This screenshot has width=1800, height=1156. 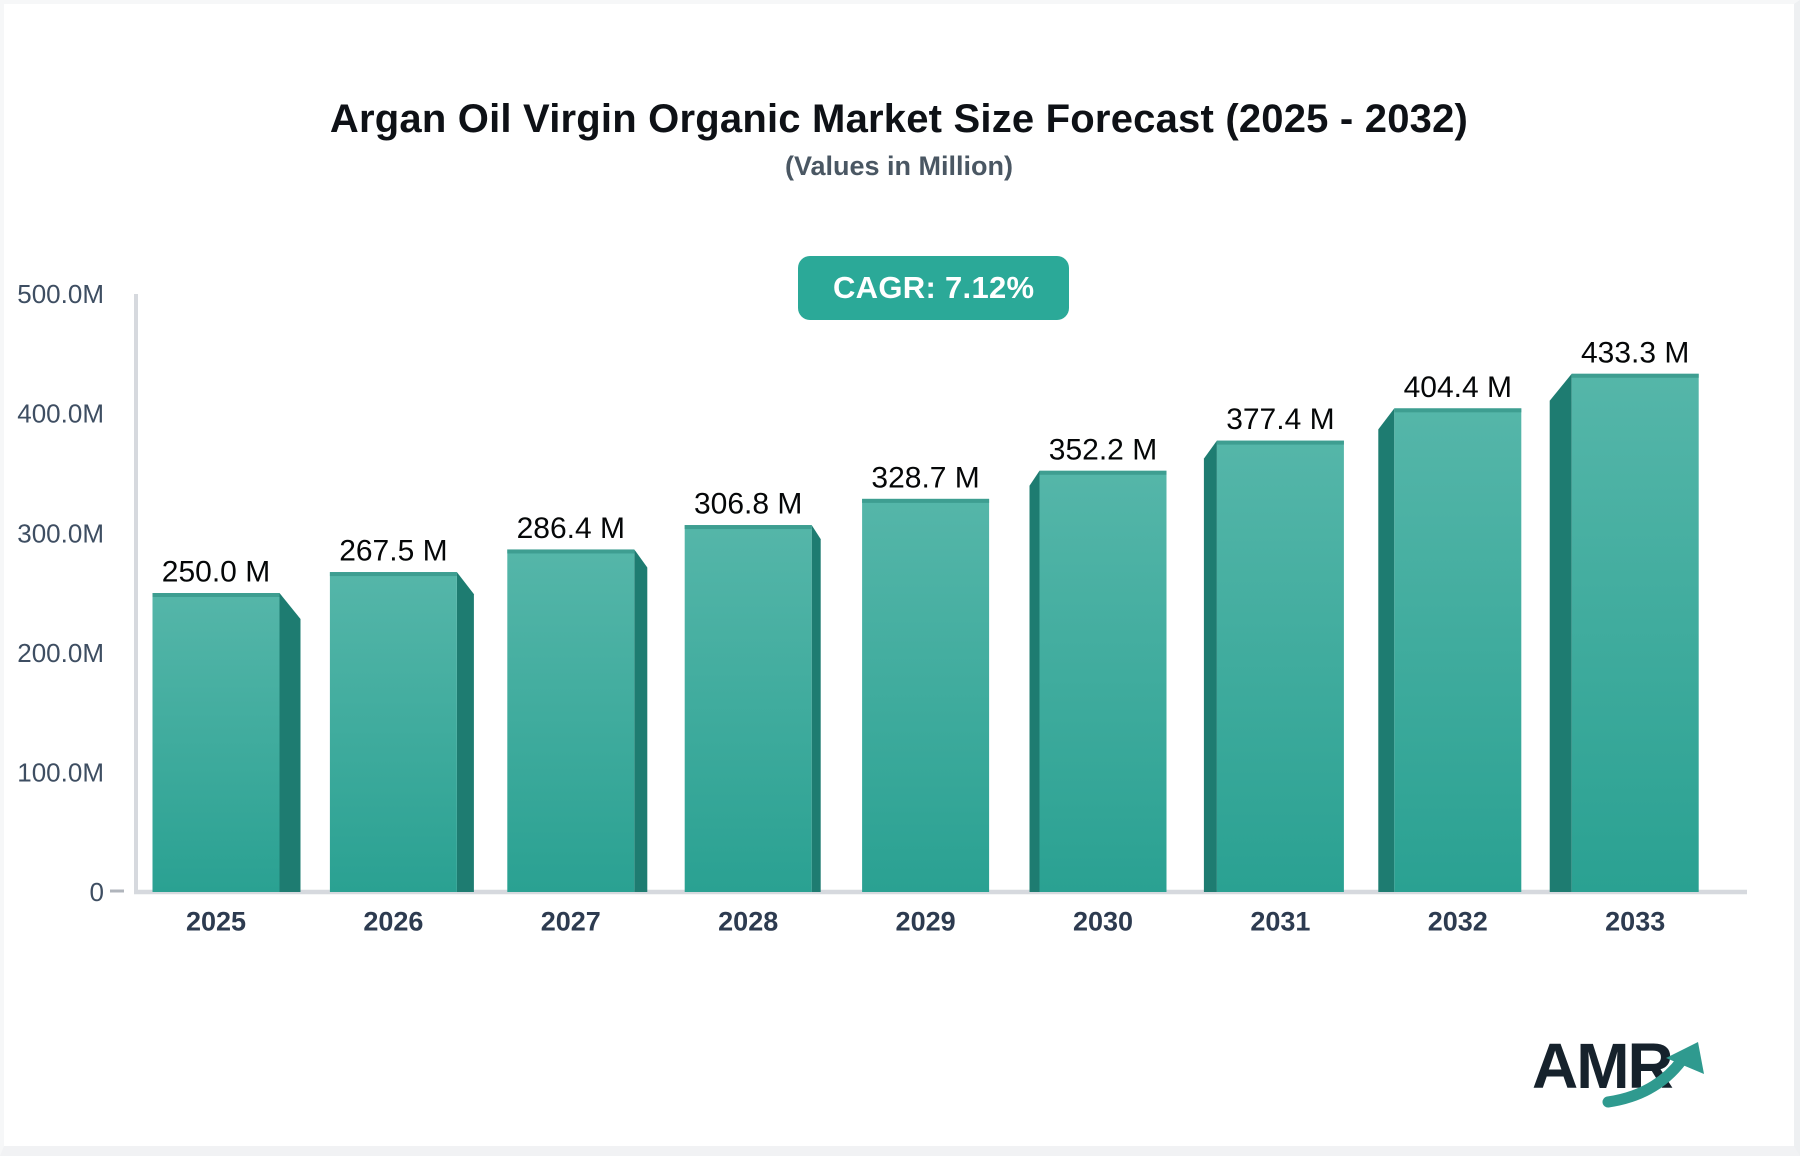 I want to click on bar-2026, so click(x=393, y=732).